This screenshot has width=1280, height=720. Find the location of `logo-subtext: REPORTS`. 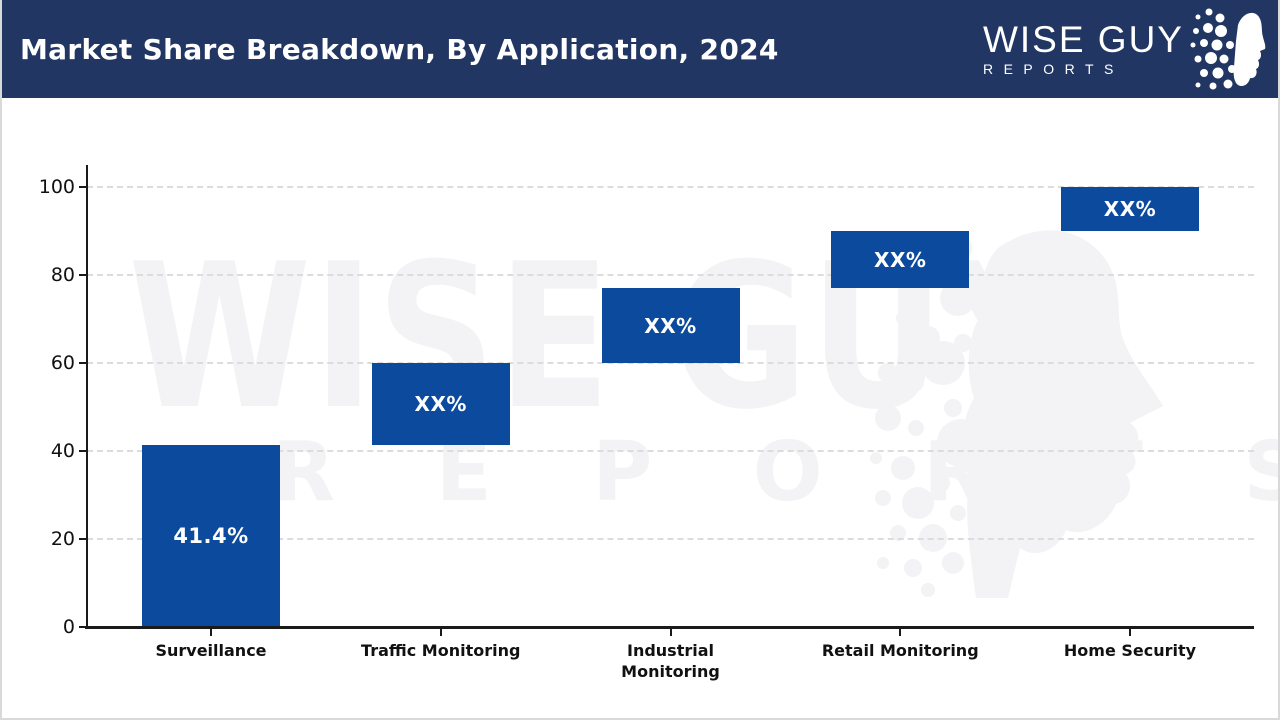

logo-subtext: REPORTS is located at coordinates (1053, 69).